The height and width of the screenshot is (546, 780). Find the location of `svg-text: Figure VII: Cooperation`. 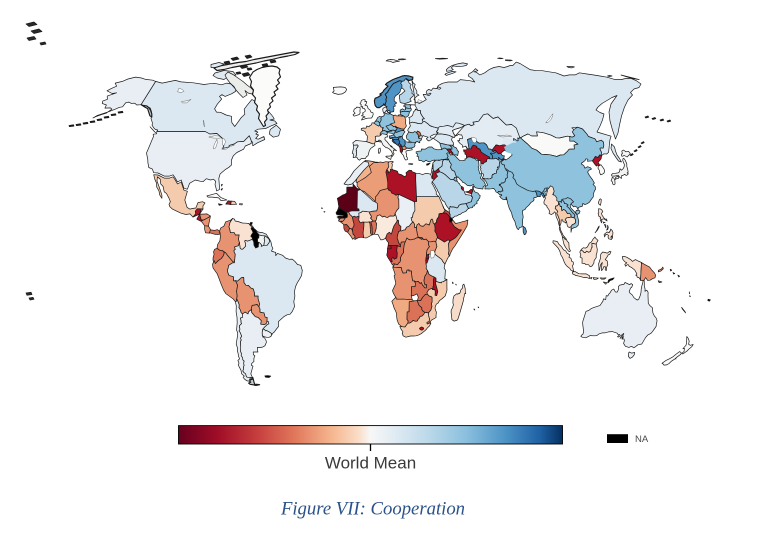

svg-text: Figure VII: Cooperation is located at coordinates (372, 509).